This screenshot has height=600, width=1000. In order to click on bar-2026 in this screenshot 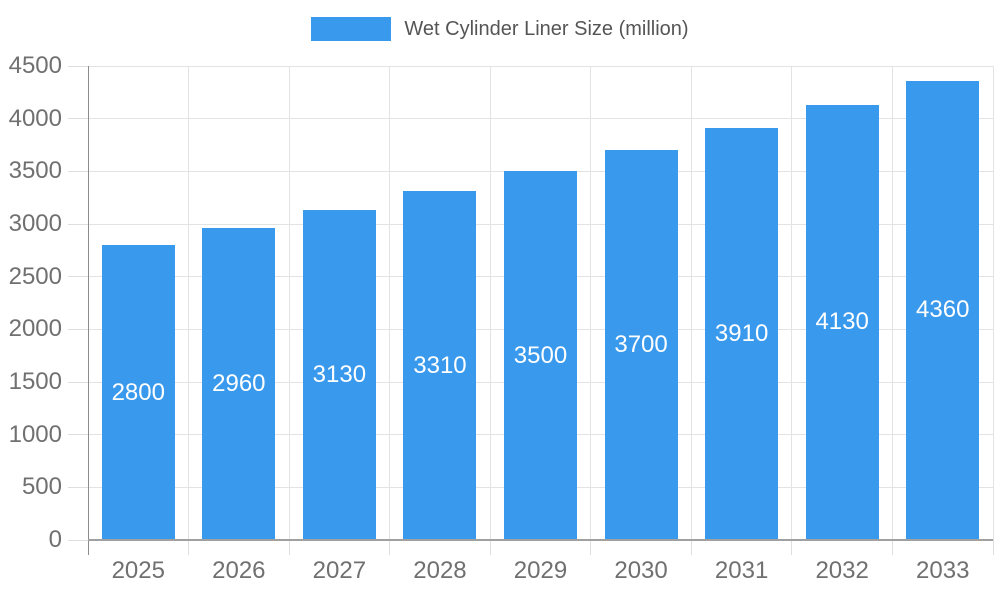, I will do `click(239, 384)`.